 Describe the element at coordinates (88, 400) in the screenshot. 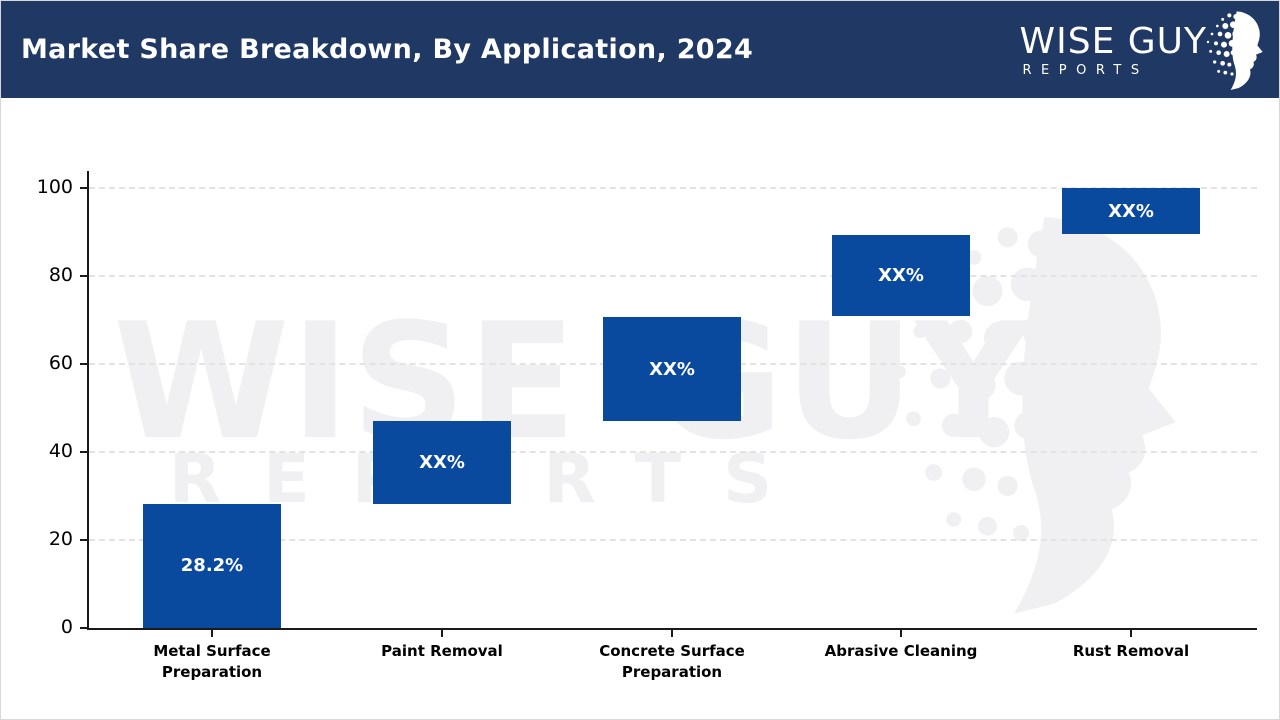

I see `y-axis-line` at that location.